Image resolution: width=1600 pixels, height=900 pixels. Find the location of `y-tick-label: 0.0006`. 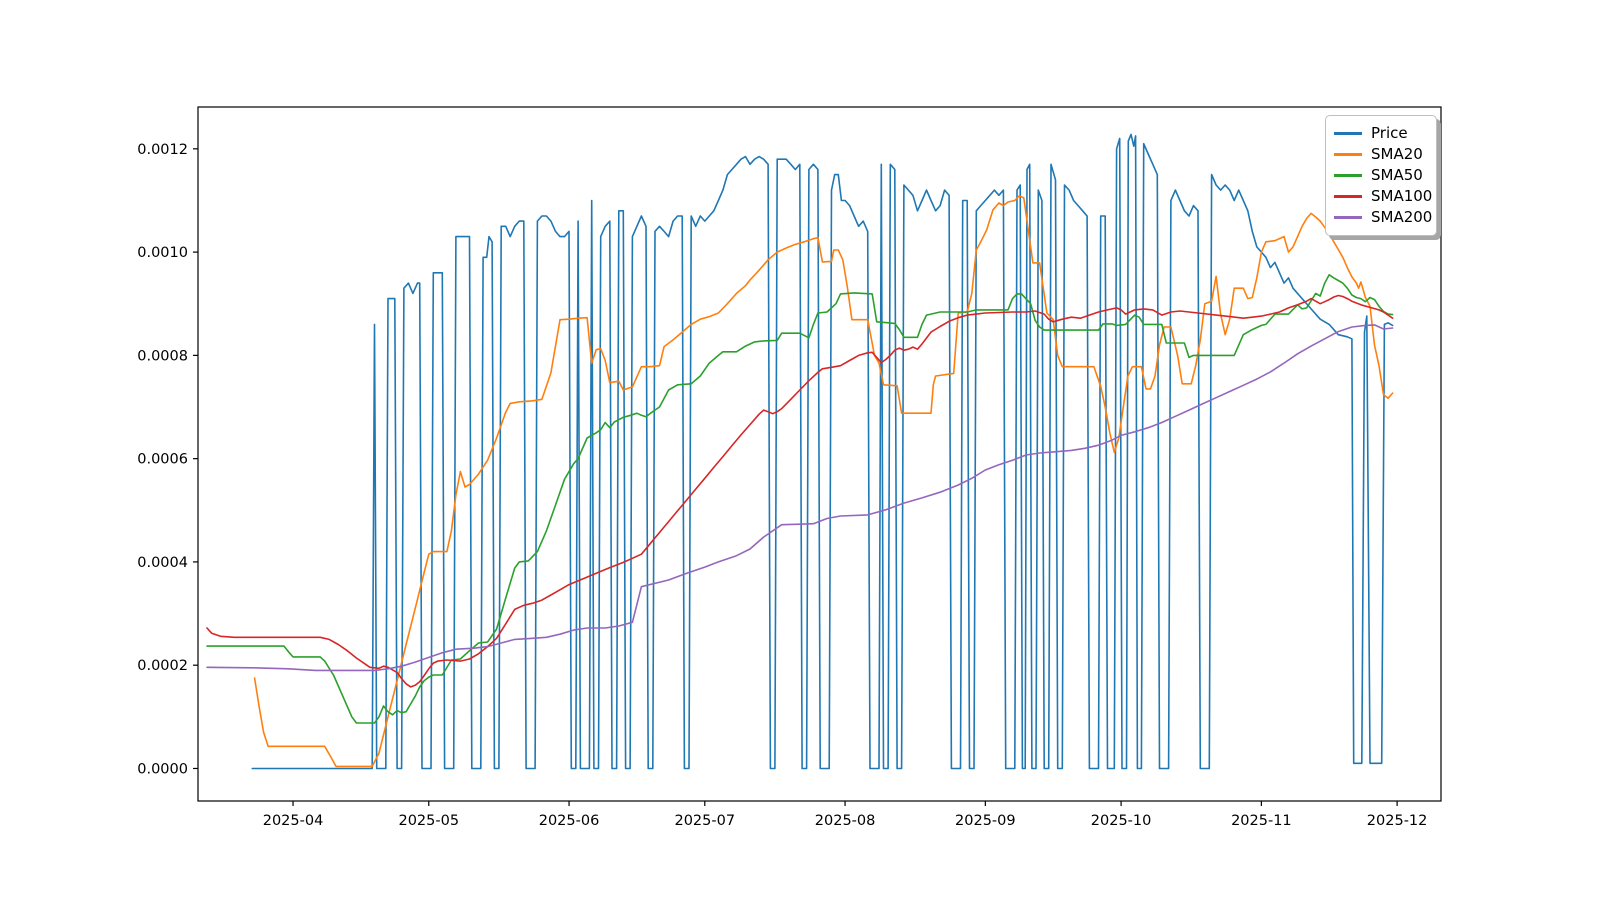

y-tick-label: 0.0006 is located at coordinates (162, 460).